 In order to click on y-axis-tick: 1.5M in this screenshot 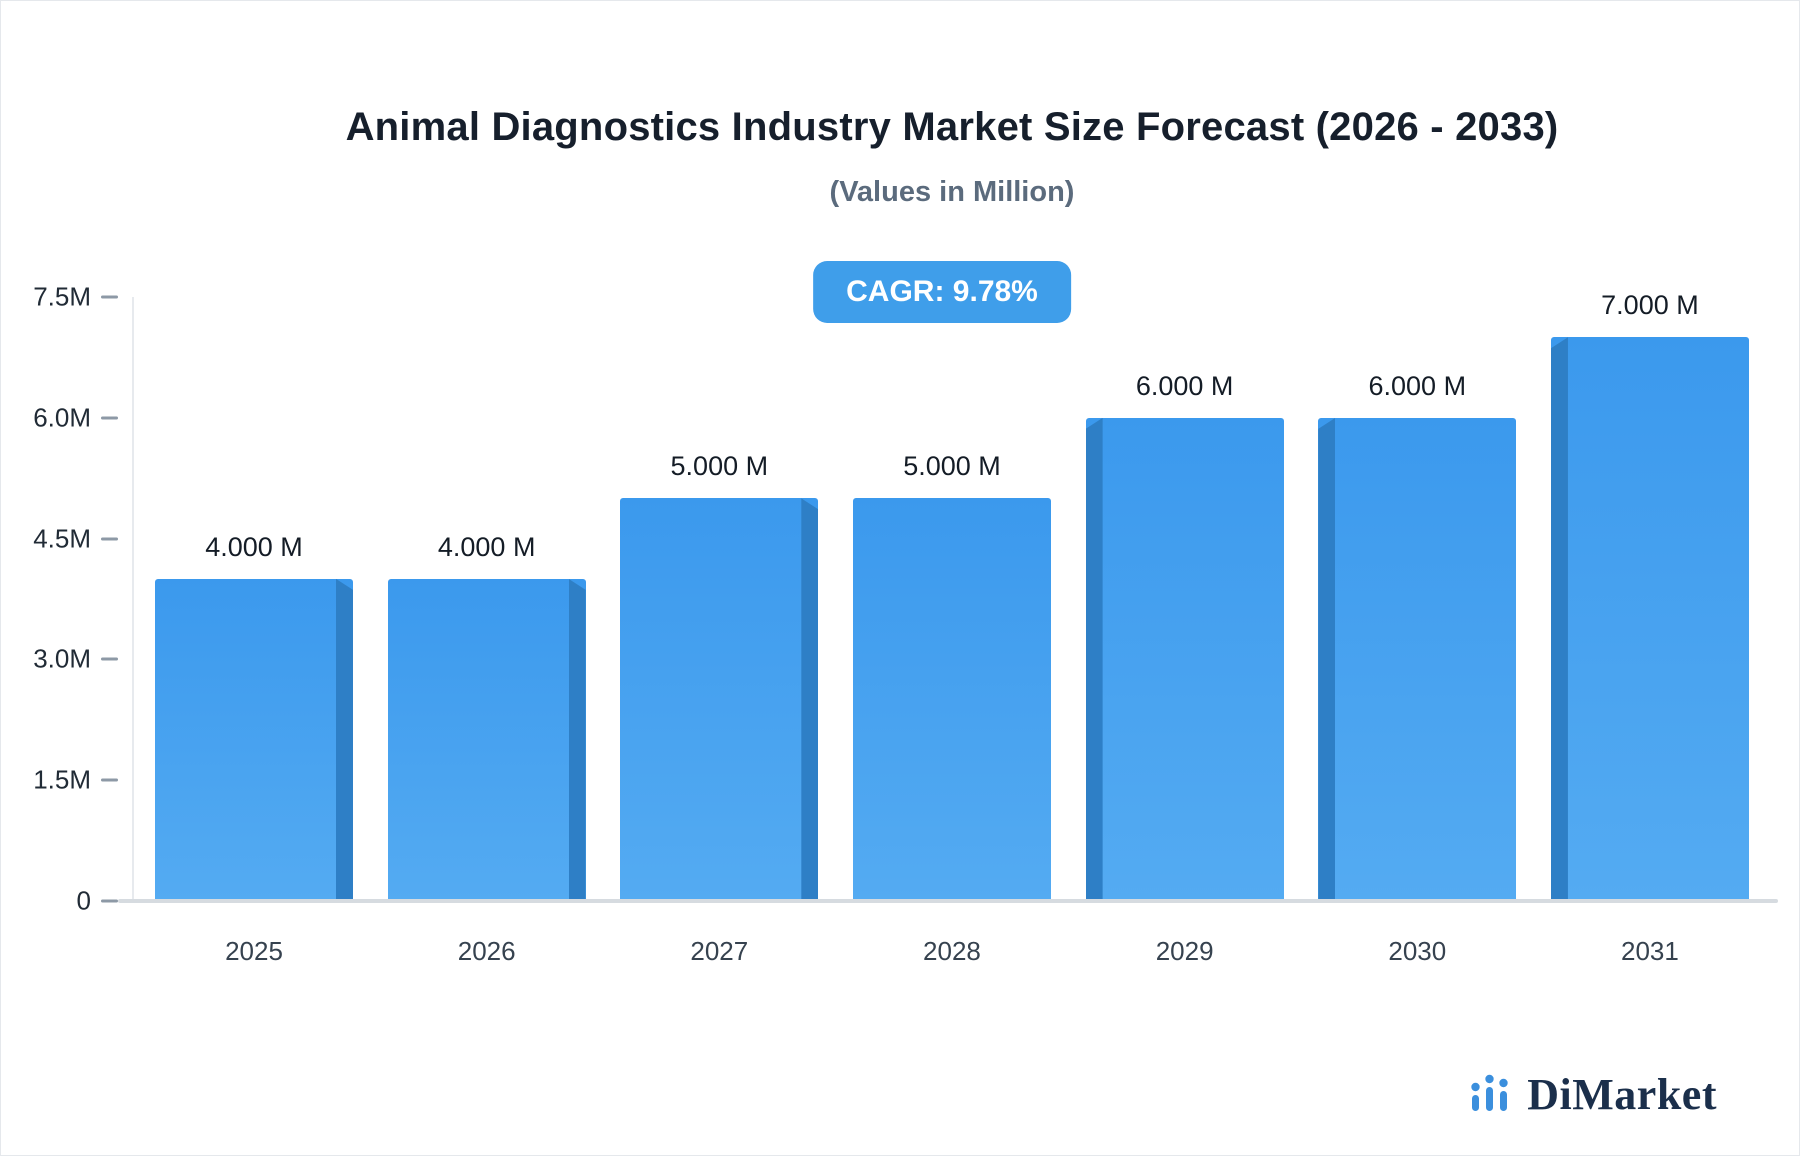, I will do `click(68, 780)`.